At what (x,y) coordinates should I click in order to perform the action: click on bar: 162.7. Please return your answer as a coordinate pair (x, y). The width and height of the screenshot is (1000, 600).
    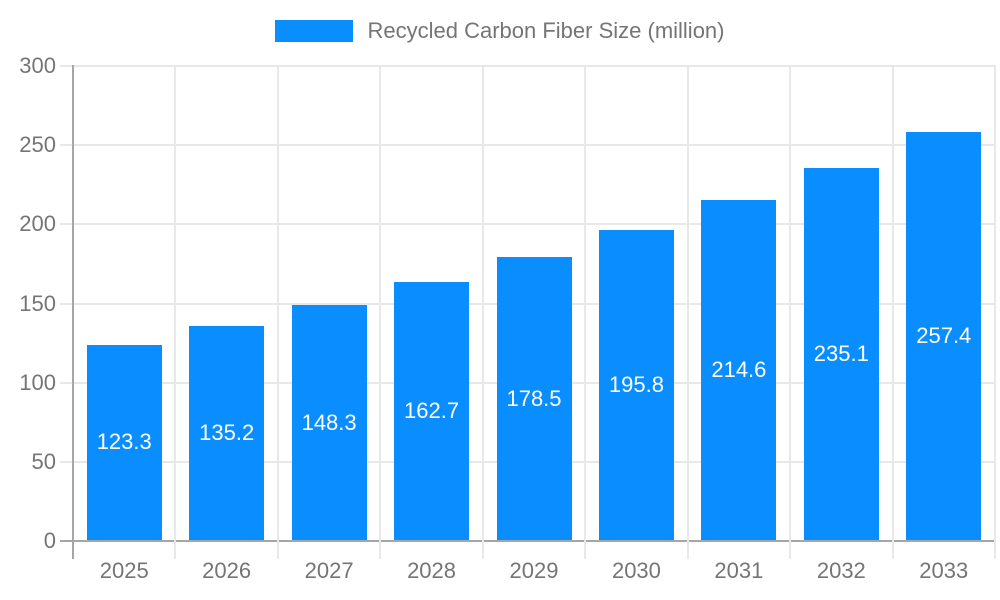
    Looking at the image, I should click on (432, 411).